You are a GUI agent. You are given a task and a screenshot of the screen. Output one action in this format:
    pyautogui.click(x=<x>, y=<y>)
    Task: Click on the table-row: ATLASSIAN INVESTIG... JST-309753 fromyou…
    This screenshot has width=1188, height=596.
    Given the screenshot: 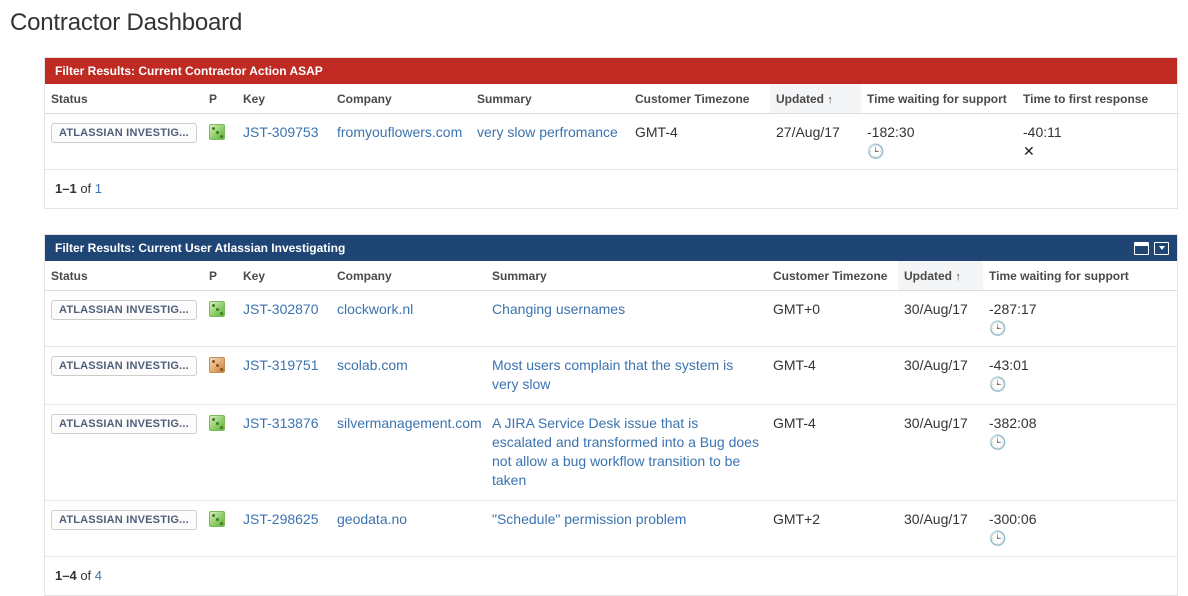 What is the action you would take?
    pyautogui.click(x=612, y=141)
    